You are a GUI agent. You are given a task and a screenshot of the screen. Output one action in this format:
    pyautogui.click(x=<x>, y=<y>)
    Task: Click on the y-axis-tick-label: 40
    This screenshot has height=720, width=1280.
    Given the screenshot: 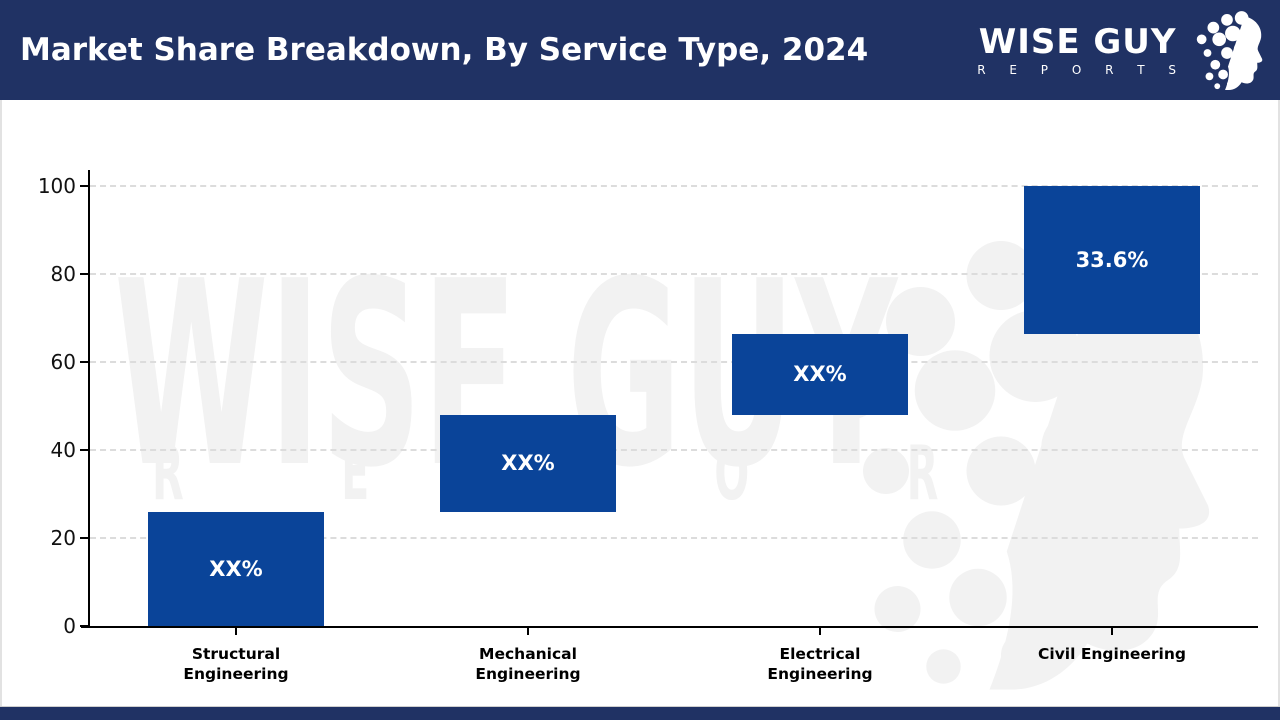 What is the action you would take?
    pyautogui.click(x=63, y=450)
    